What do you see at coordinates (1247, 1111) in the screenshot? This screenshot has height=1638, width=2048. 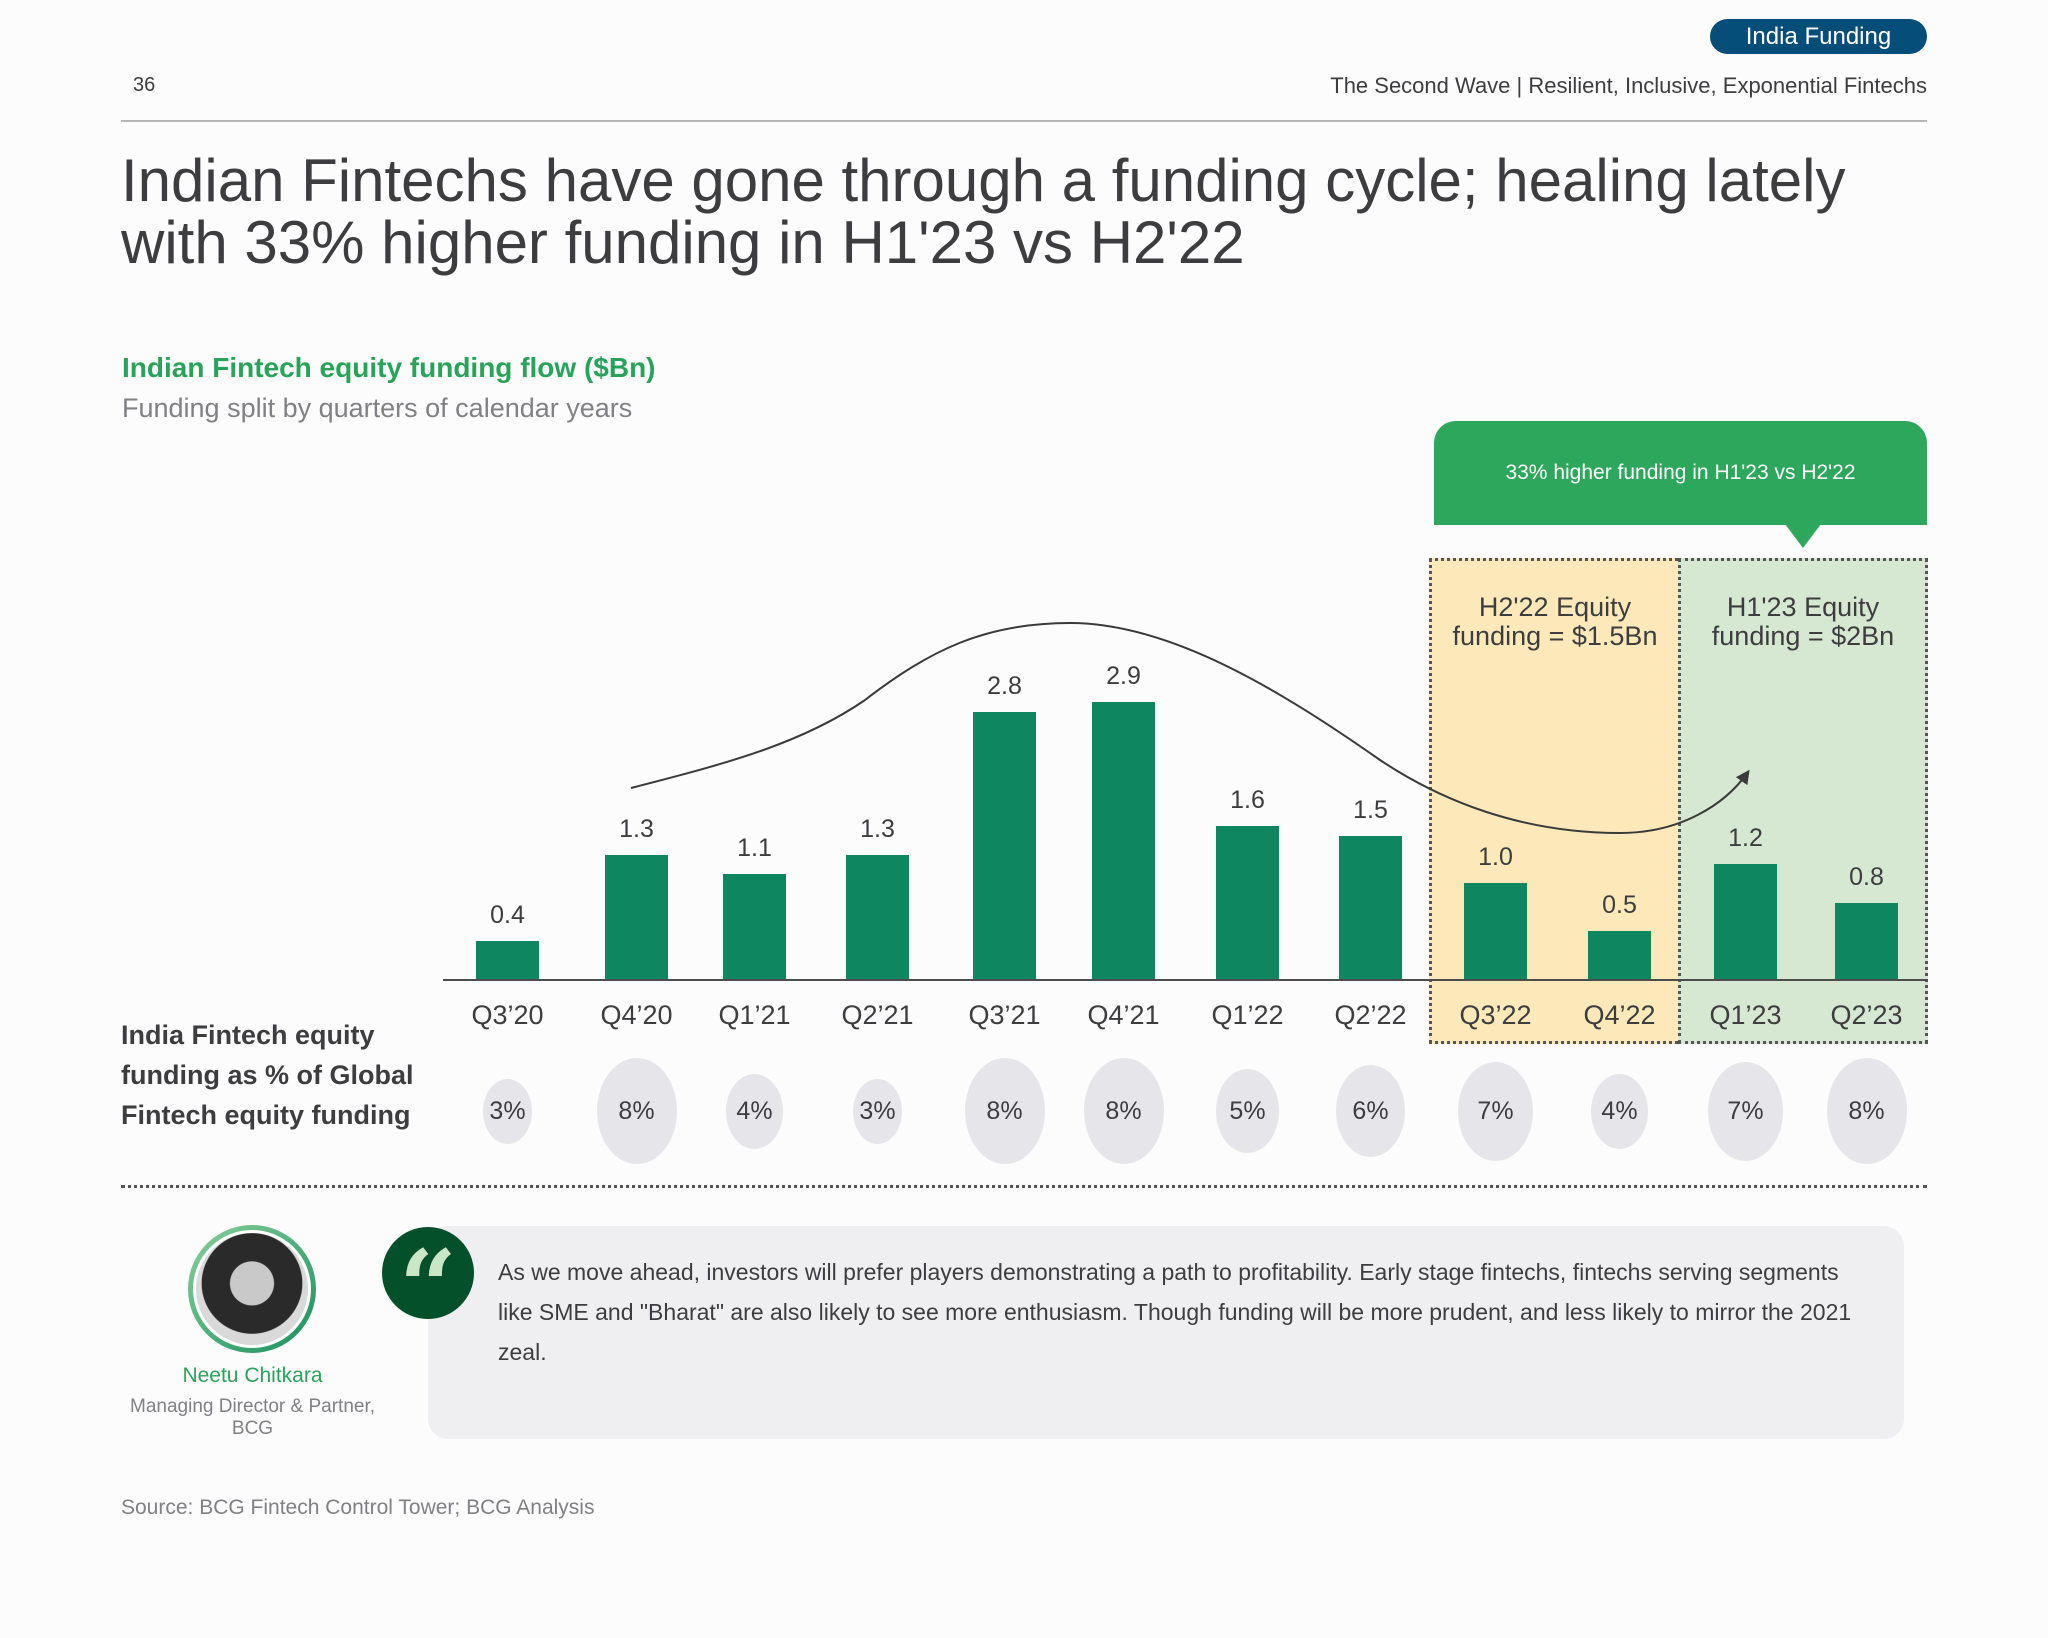 I see `pct-bubble: 5%` at bounding box center [1247, 1111].